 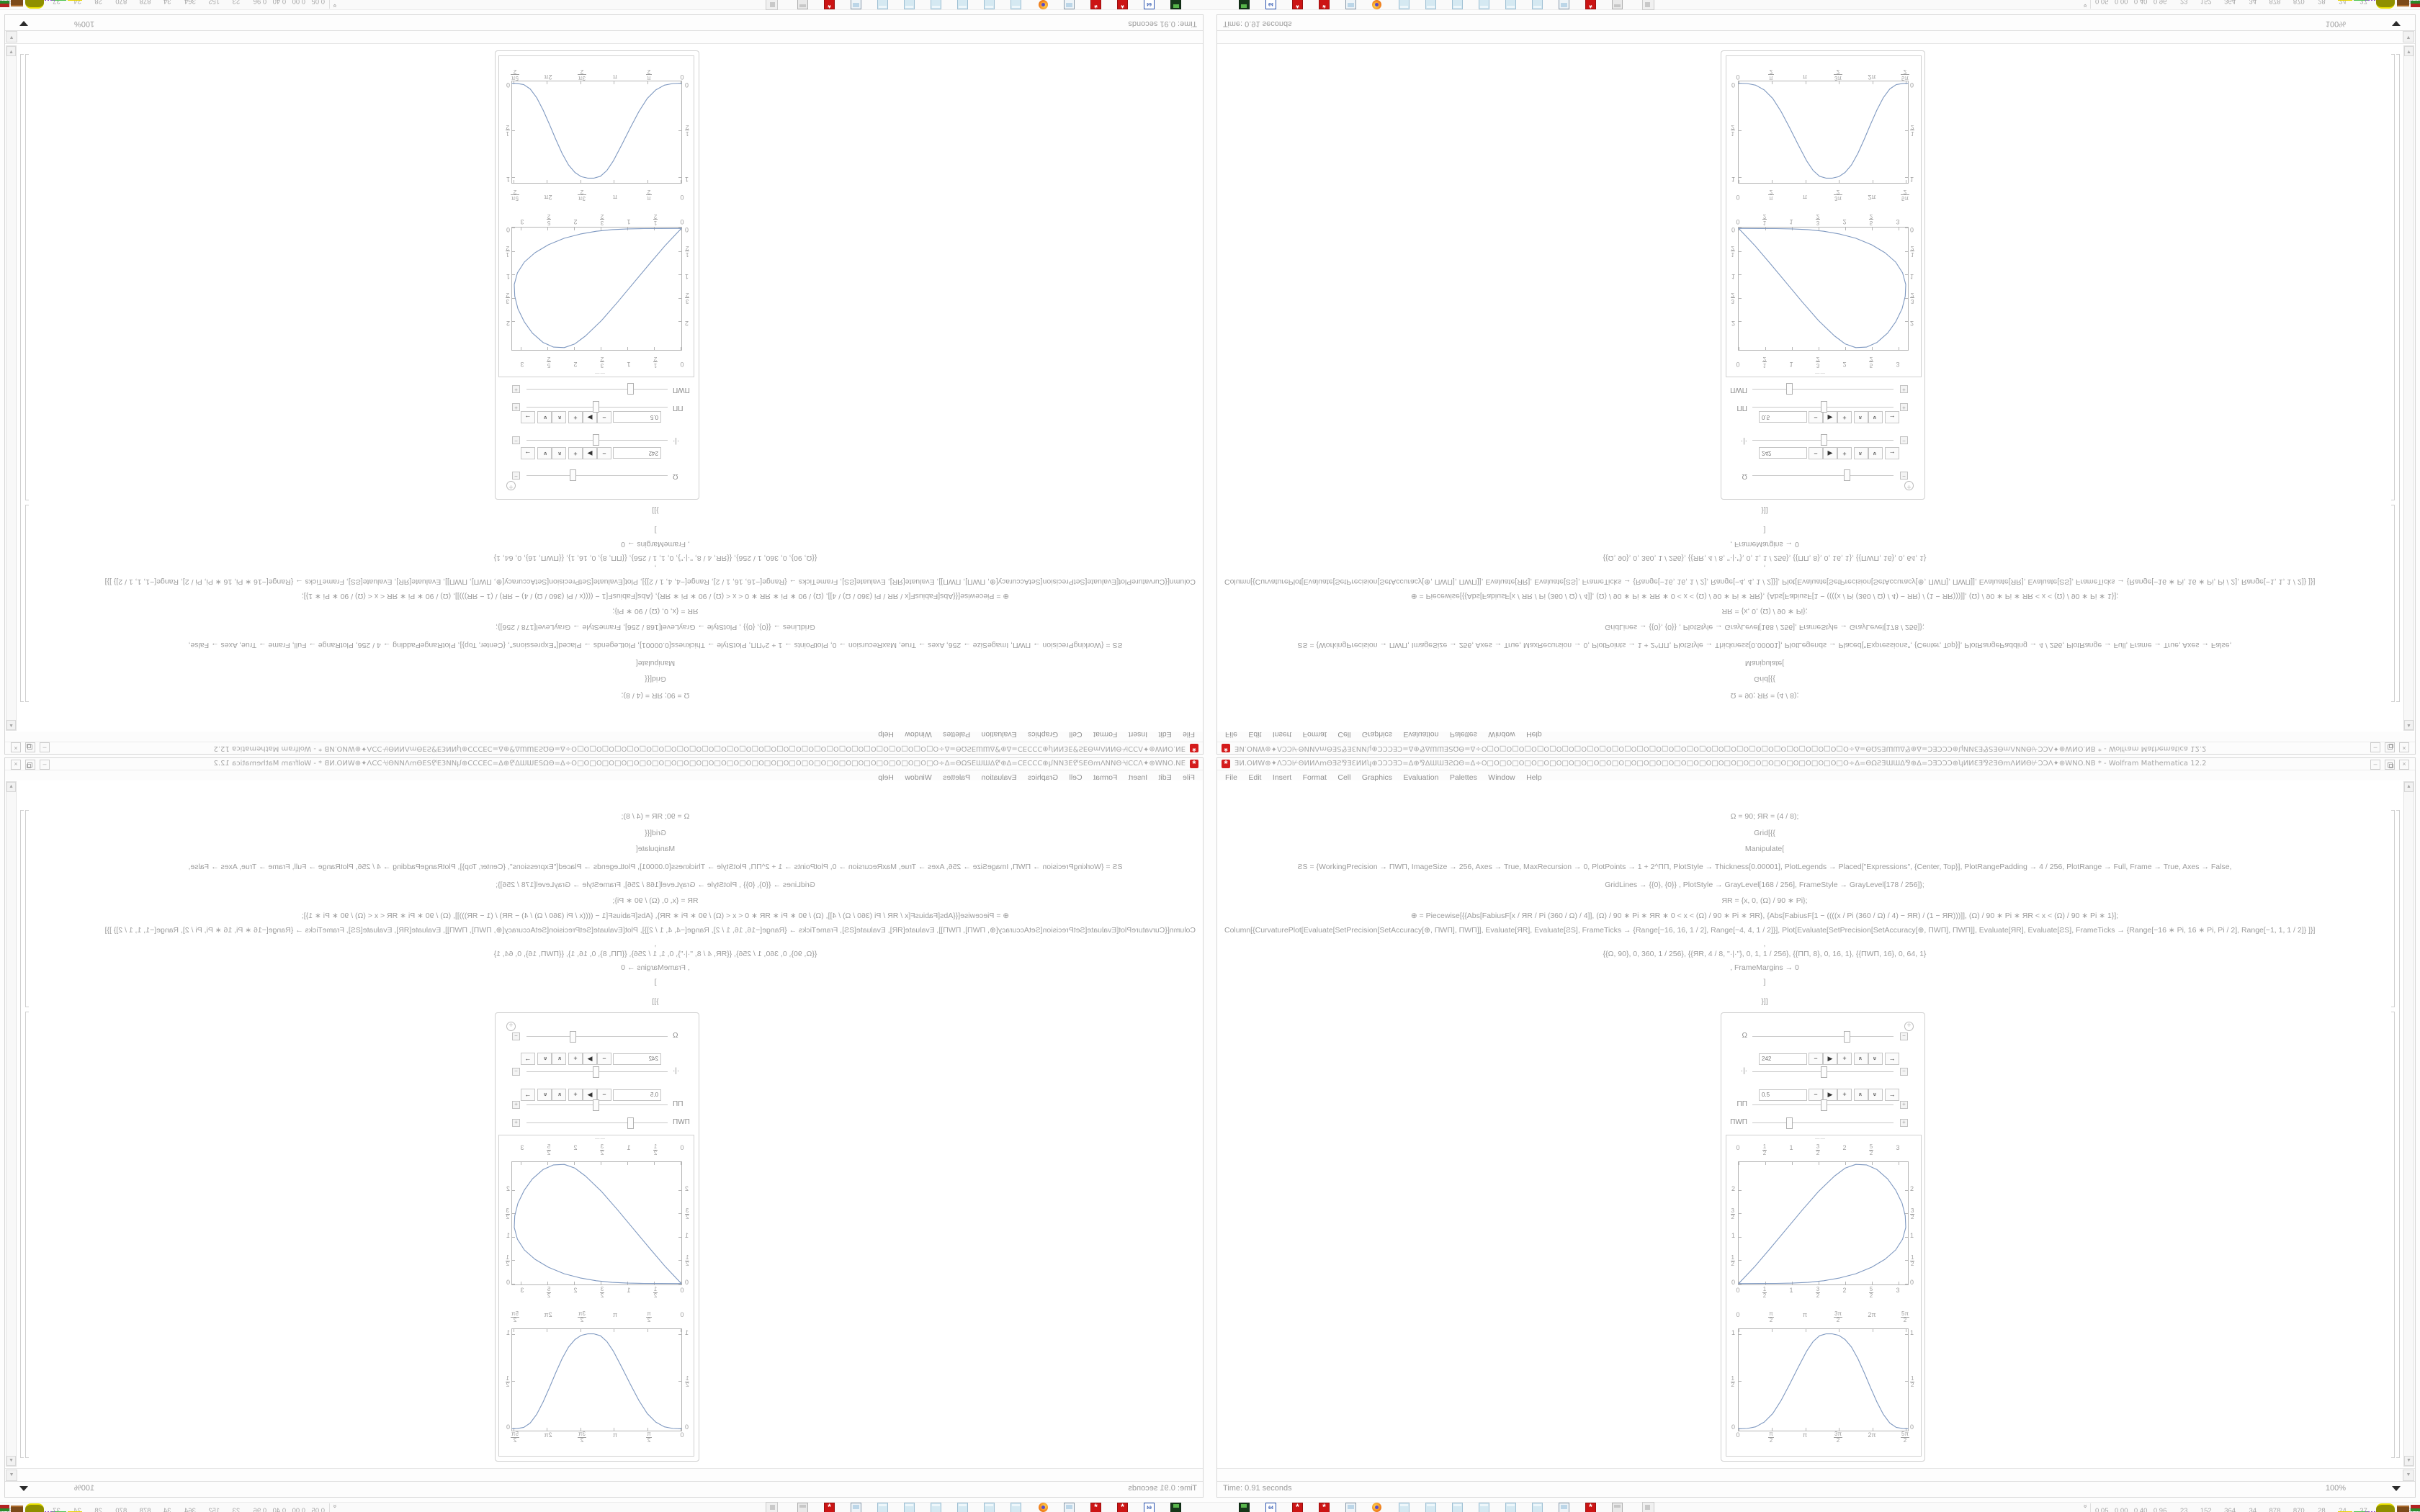 I want to click on step-minus-button: −, so click(x=1816, y=1095).